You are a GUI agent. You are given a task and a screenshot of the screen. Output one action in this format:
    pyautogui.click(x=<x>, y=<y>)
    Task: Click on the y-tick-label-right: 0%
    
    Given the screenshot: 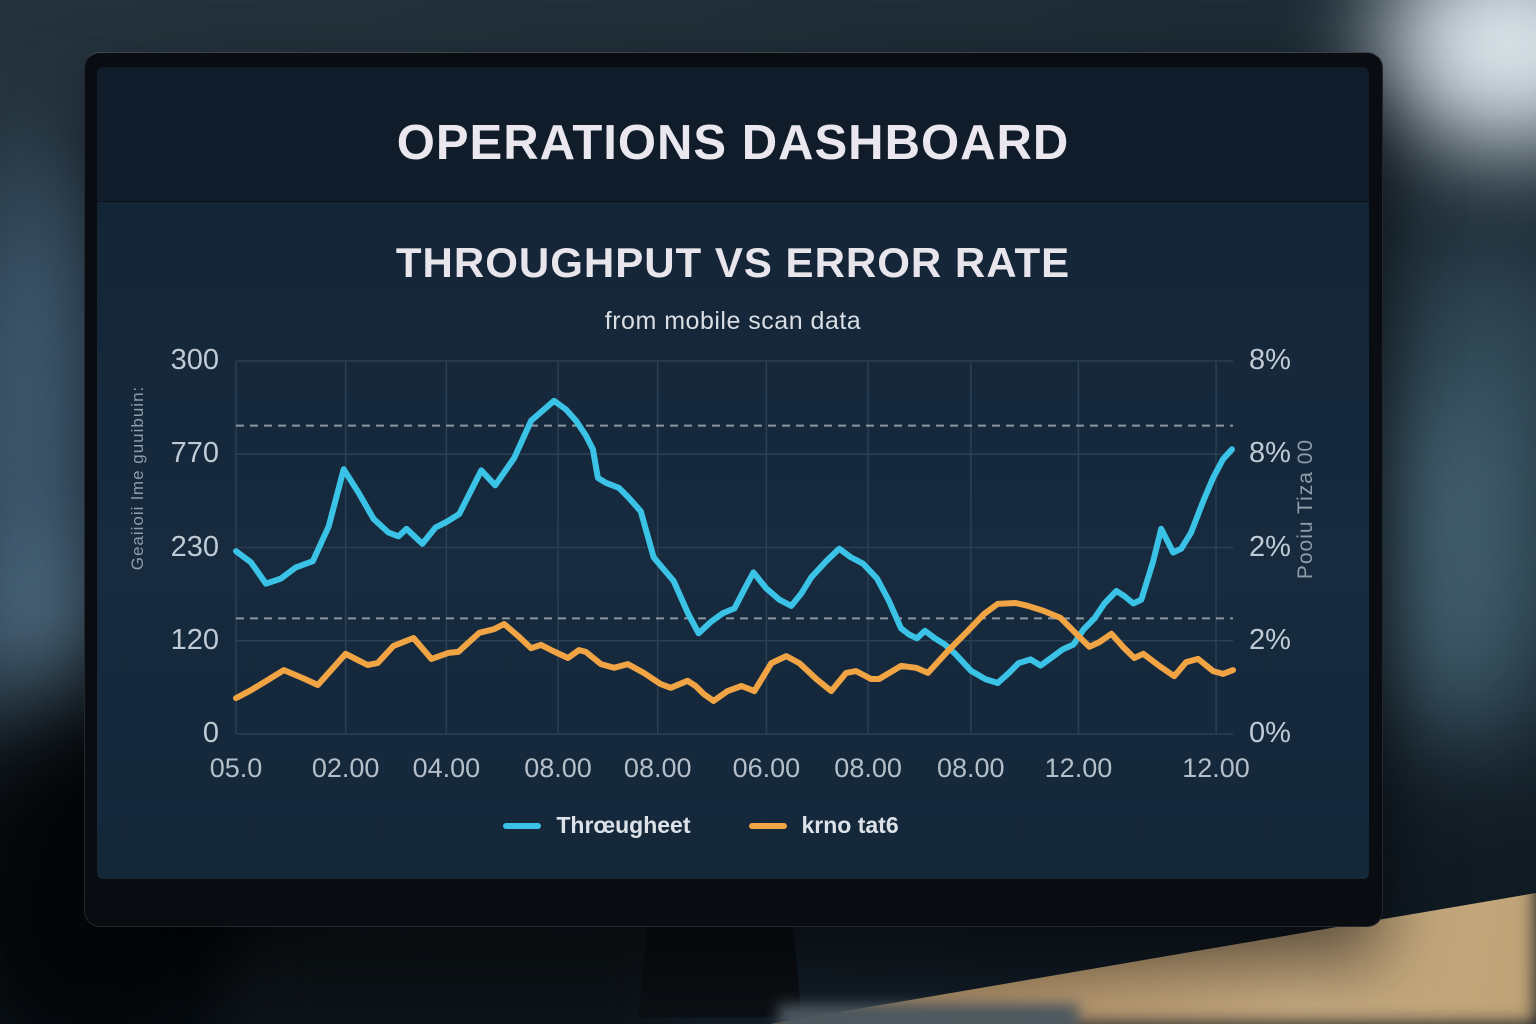 What is the action you would take?
    pyautogui.click(x=1270, y=733)
    